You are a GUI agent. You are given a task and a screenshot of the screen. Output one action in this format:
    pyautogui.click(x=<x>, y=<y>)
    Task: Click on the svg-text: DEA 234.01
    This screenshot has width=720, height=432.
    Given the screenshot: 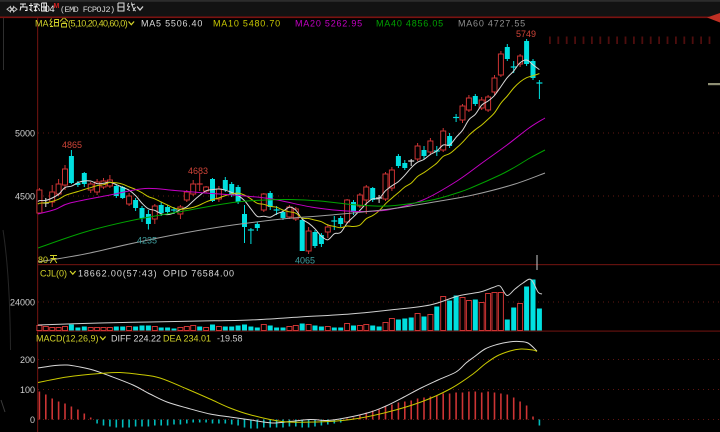 What is the action you would take?
    pyautogui.click(x=187, y=339)
    